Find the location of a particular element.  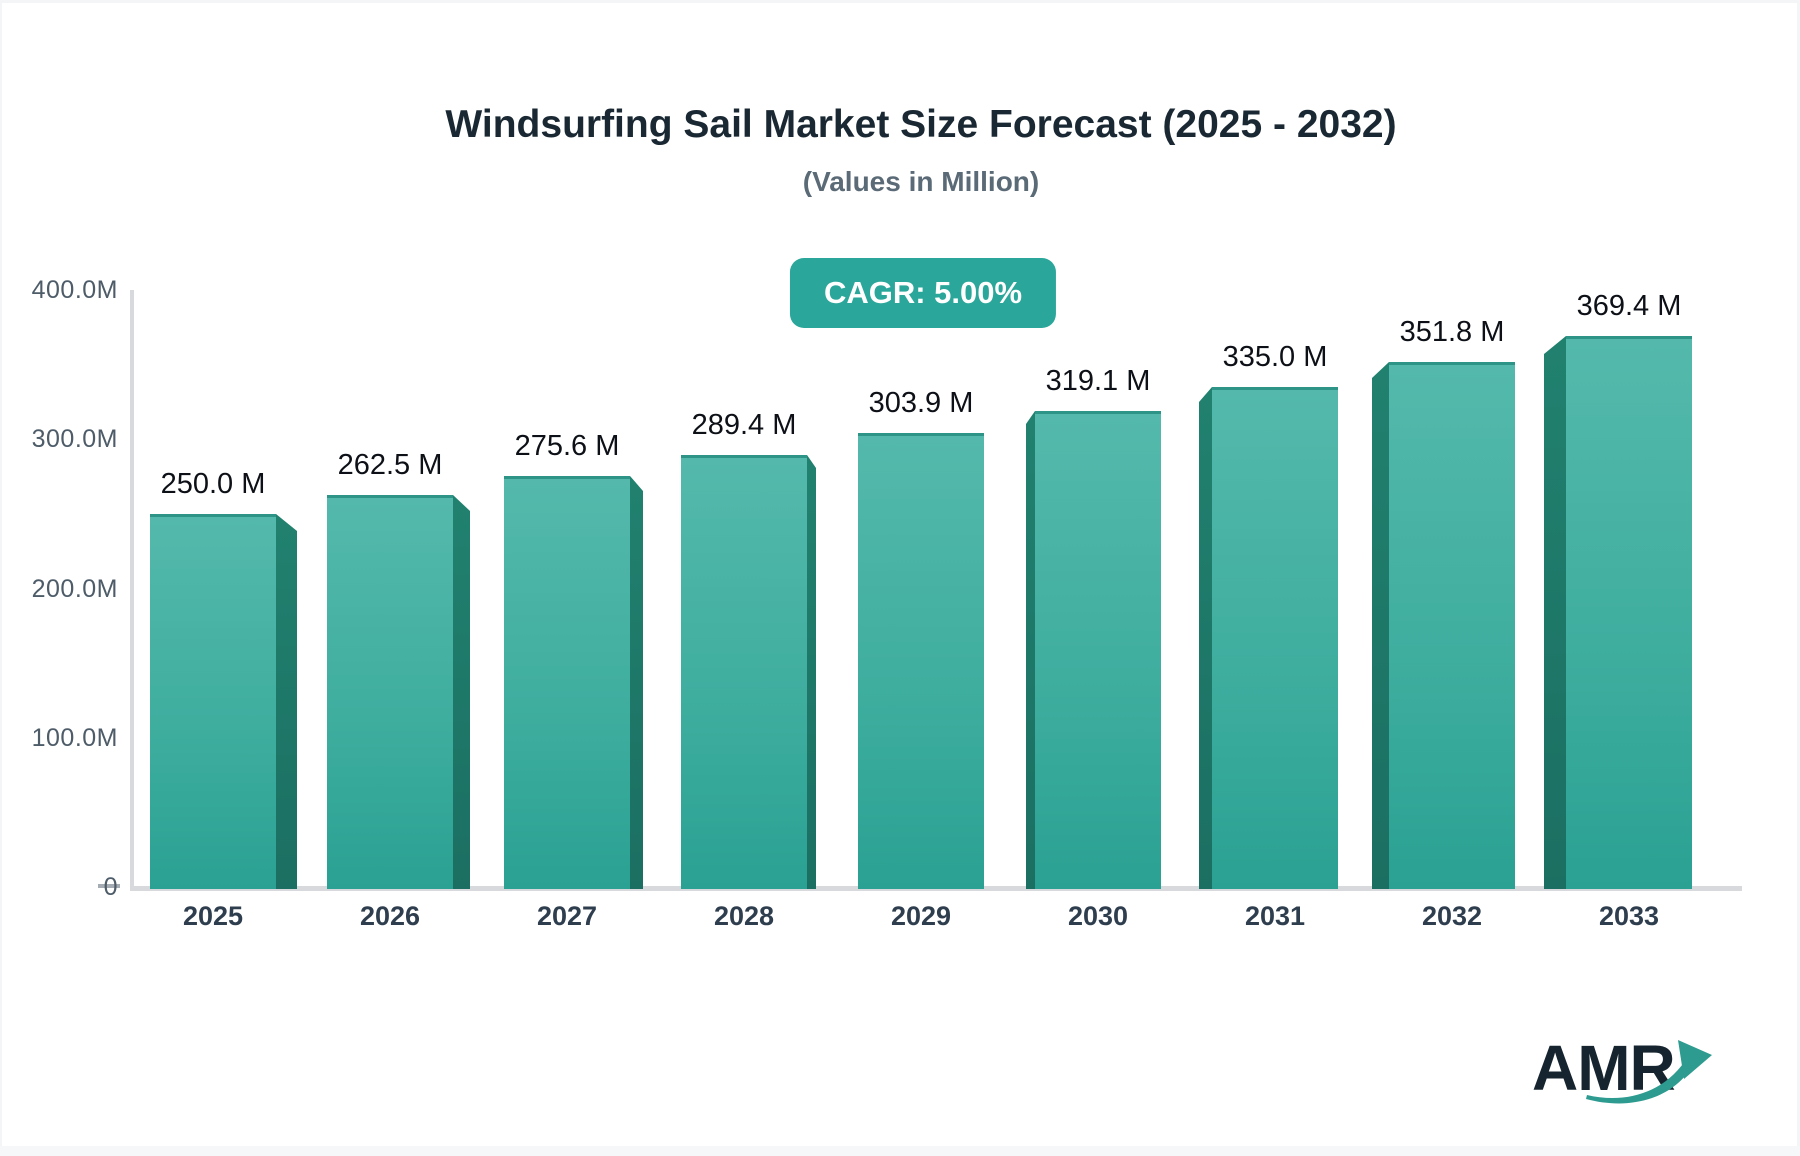

bar-side-2027 is located at coordinates (636, 682).